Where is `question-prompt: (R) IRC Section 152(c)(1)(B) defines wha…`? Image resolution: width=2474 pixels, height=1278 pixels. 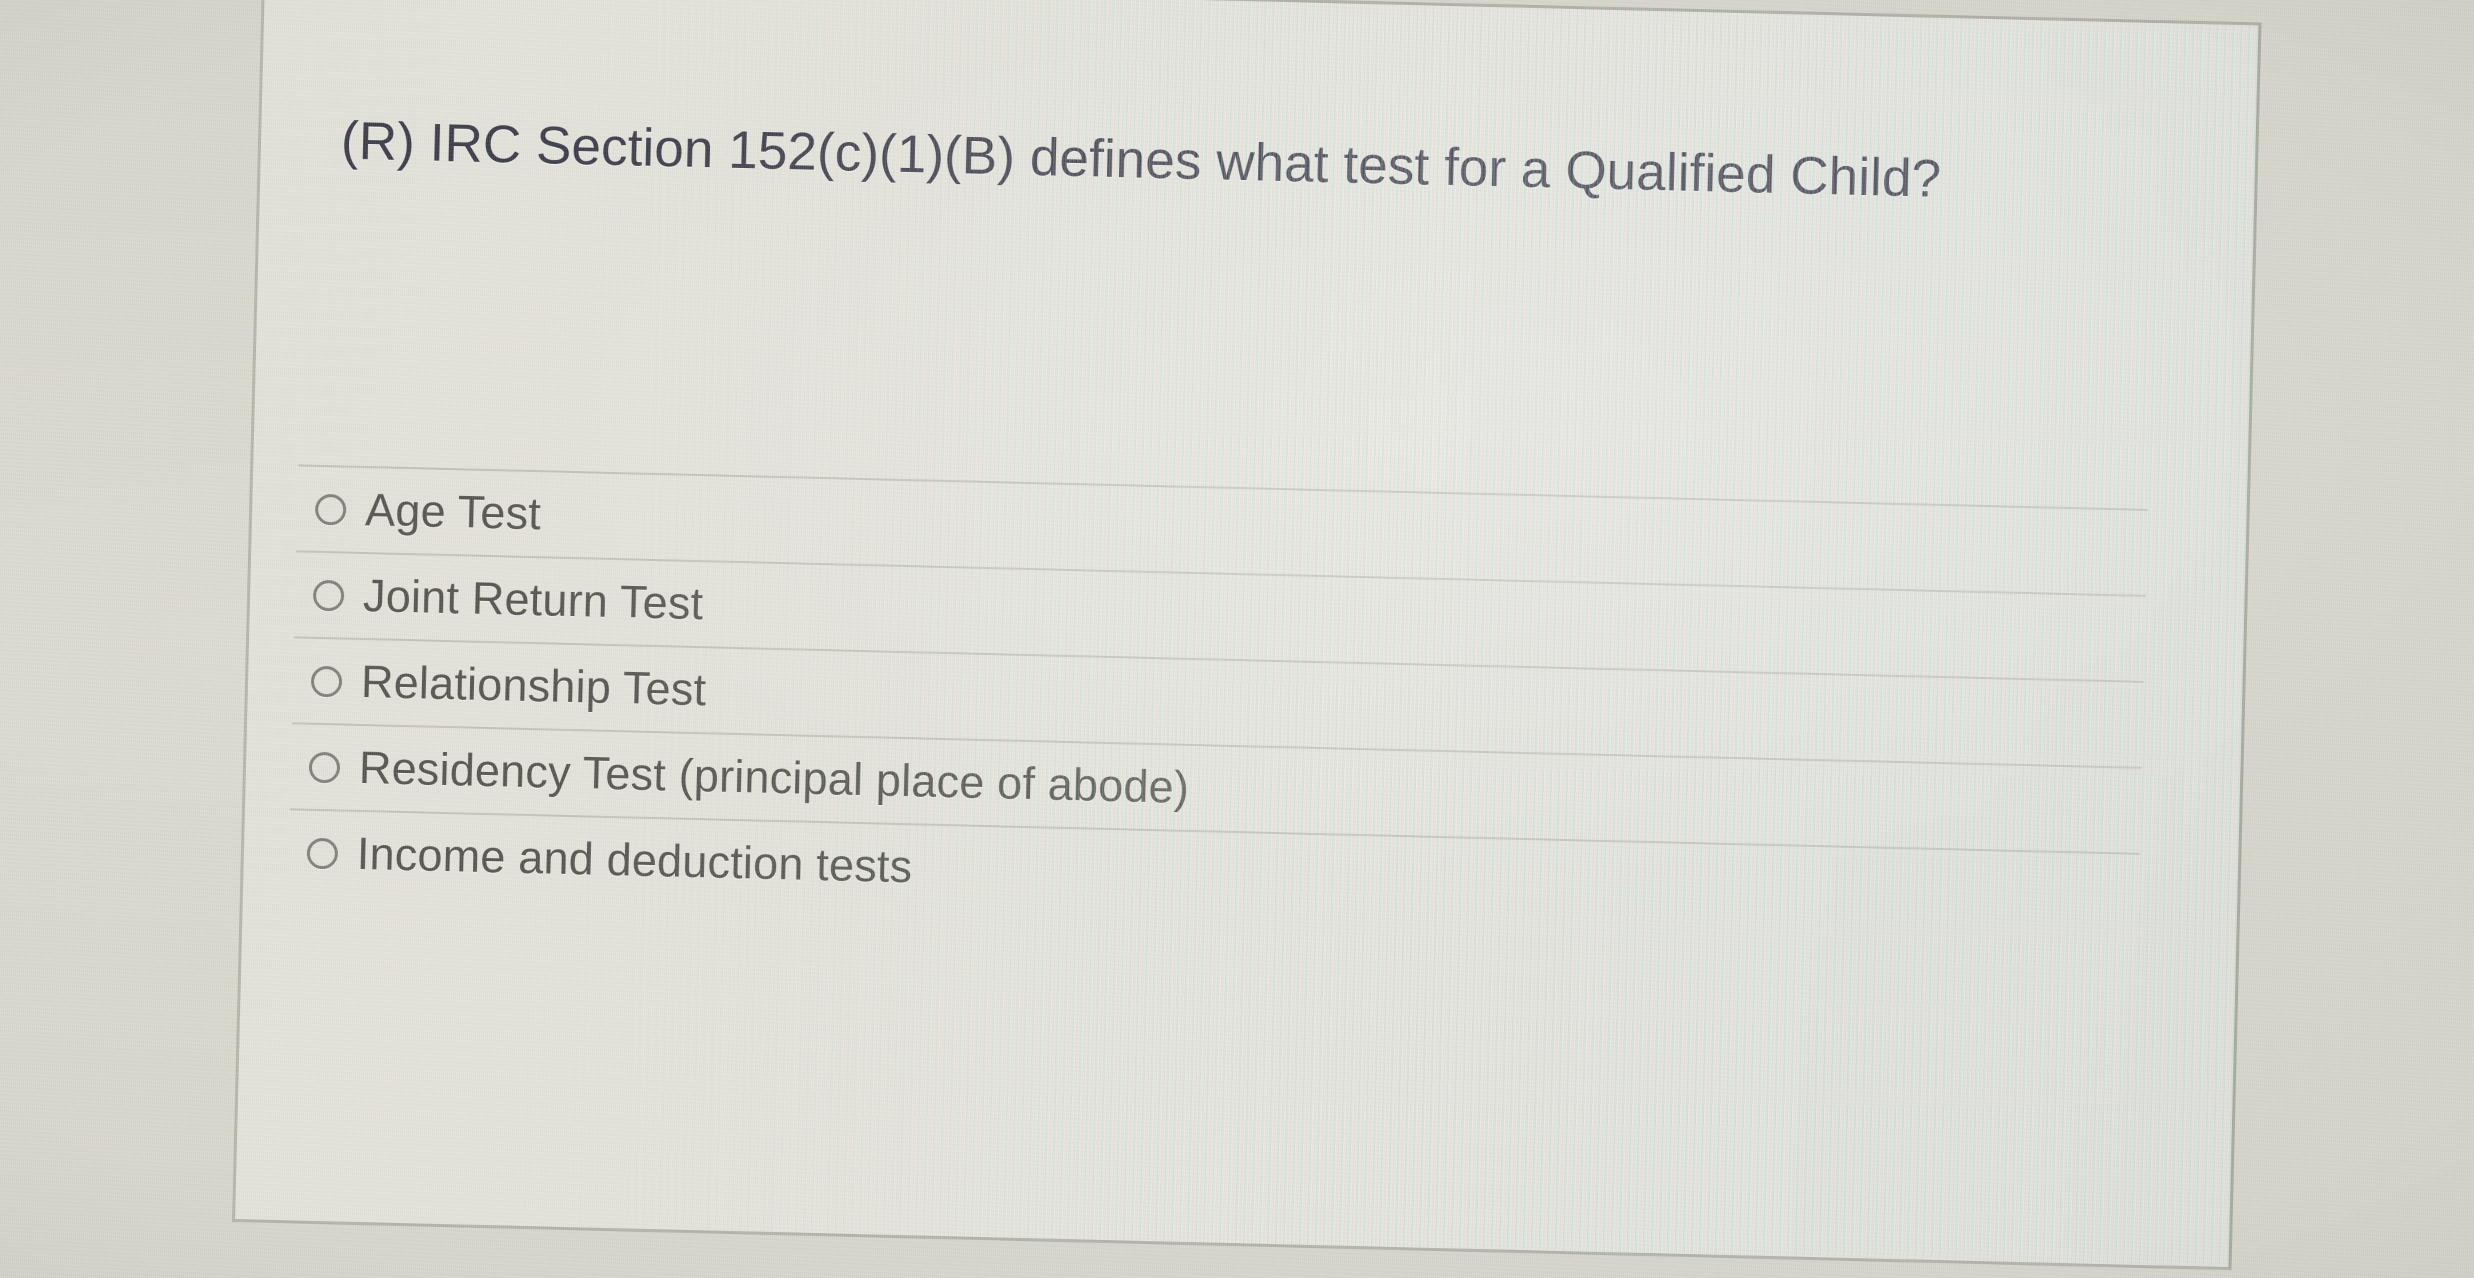 question-prompt: (R) IRC Section 152(c)(1)(B) defines wha… is located at coordinates (1141, 160).